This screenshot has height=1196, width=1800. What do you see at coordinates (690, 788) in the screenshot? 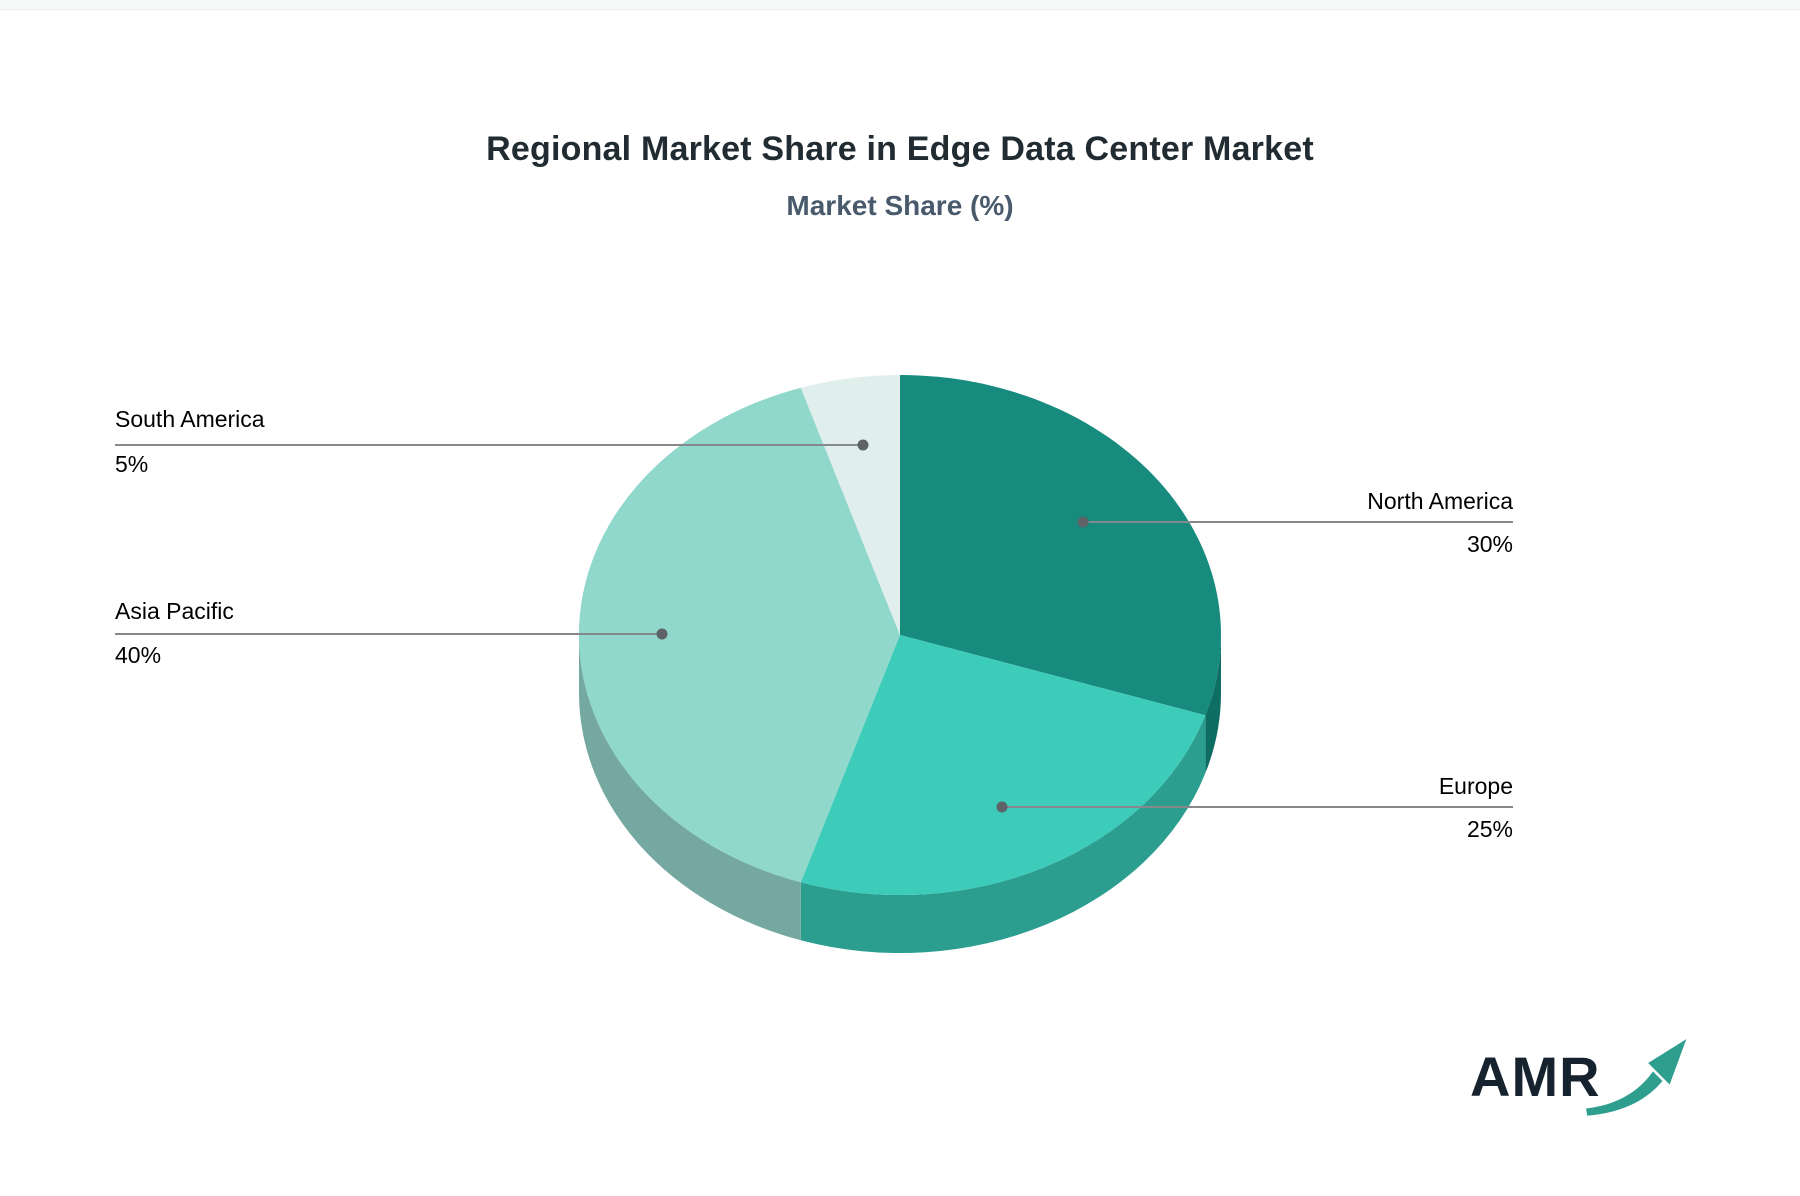
I see `pie-slice-side-asia-pacific` at bounding box center [690, 788].